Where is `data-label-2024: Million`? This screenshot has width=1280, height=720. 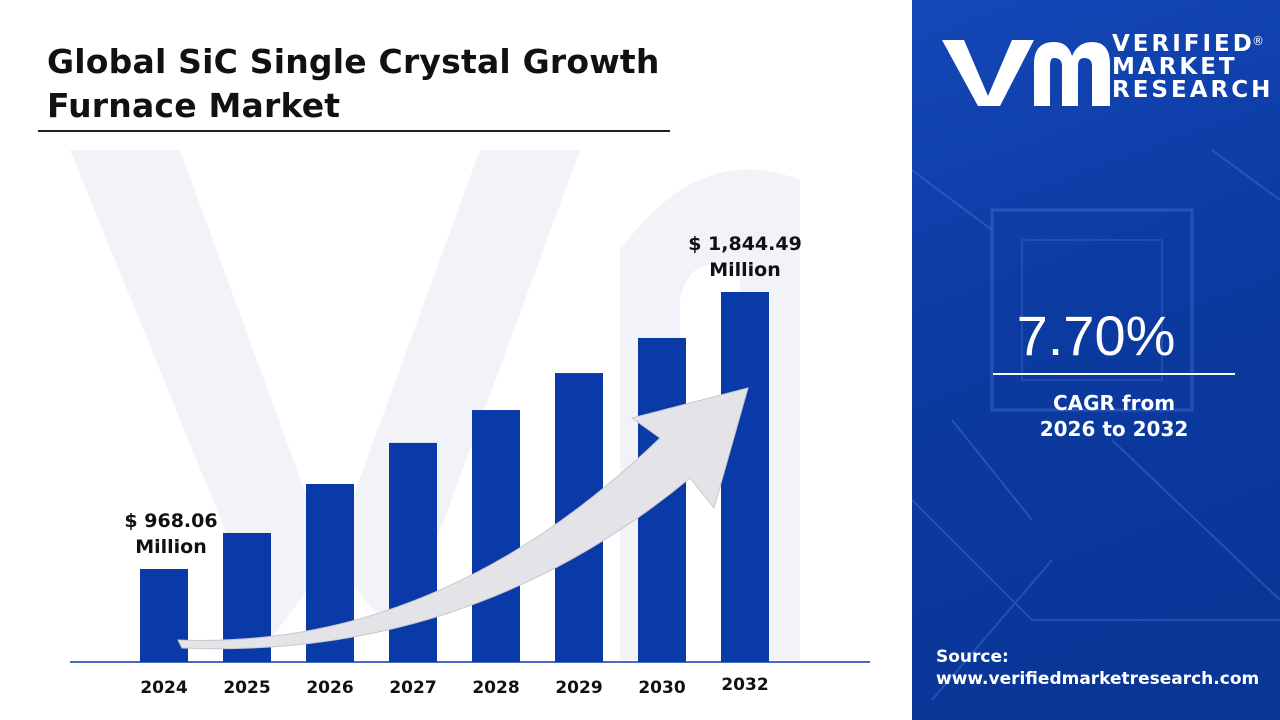 data-label-2024: Million is located at coordinates (171, 547).